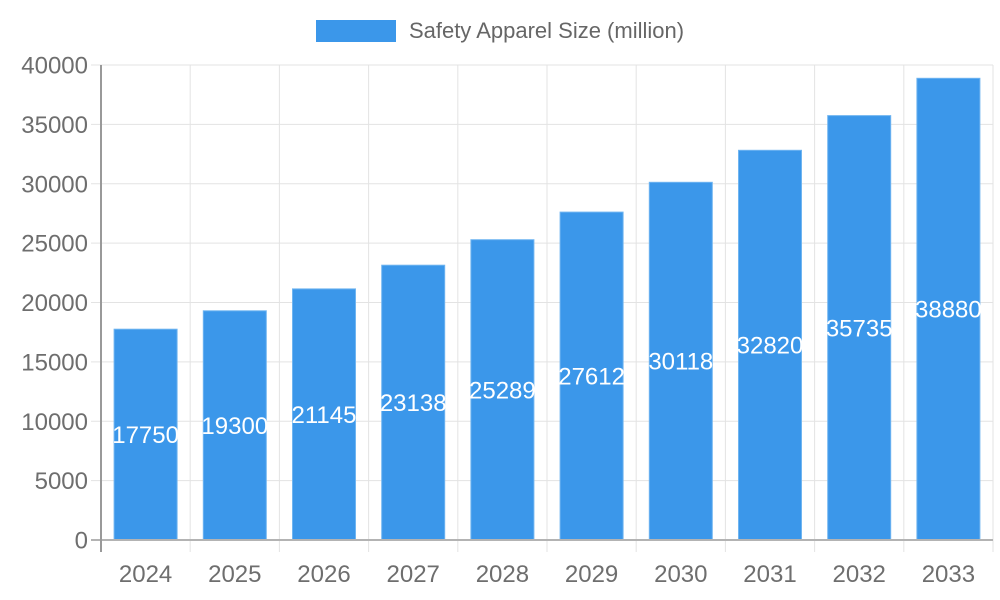 Image resolution: width=1000 pixels, height=600 pixels. Describe the element at coordinates (54, 303) in the screenshot. I see `y-axis-tick-label: 20000` at that location.